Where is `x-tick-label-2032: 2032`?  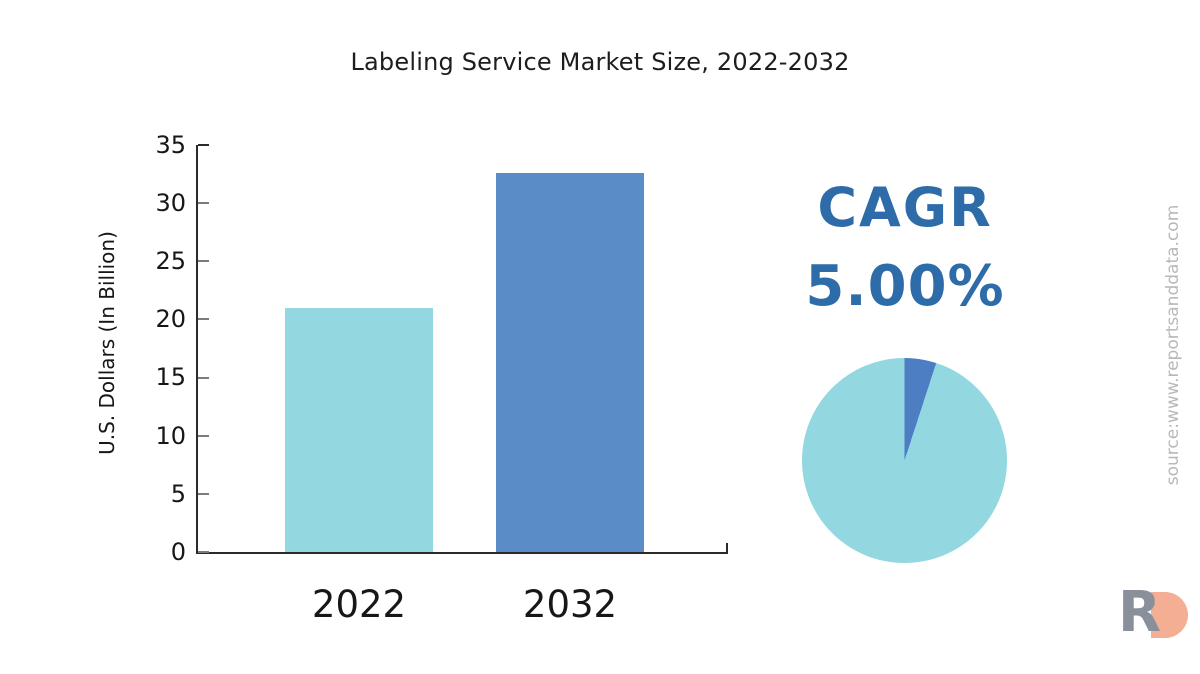
x-tick-label-2032: 2032 is located at coordinates (570, 604).